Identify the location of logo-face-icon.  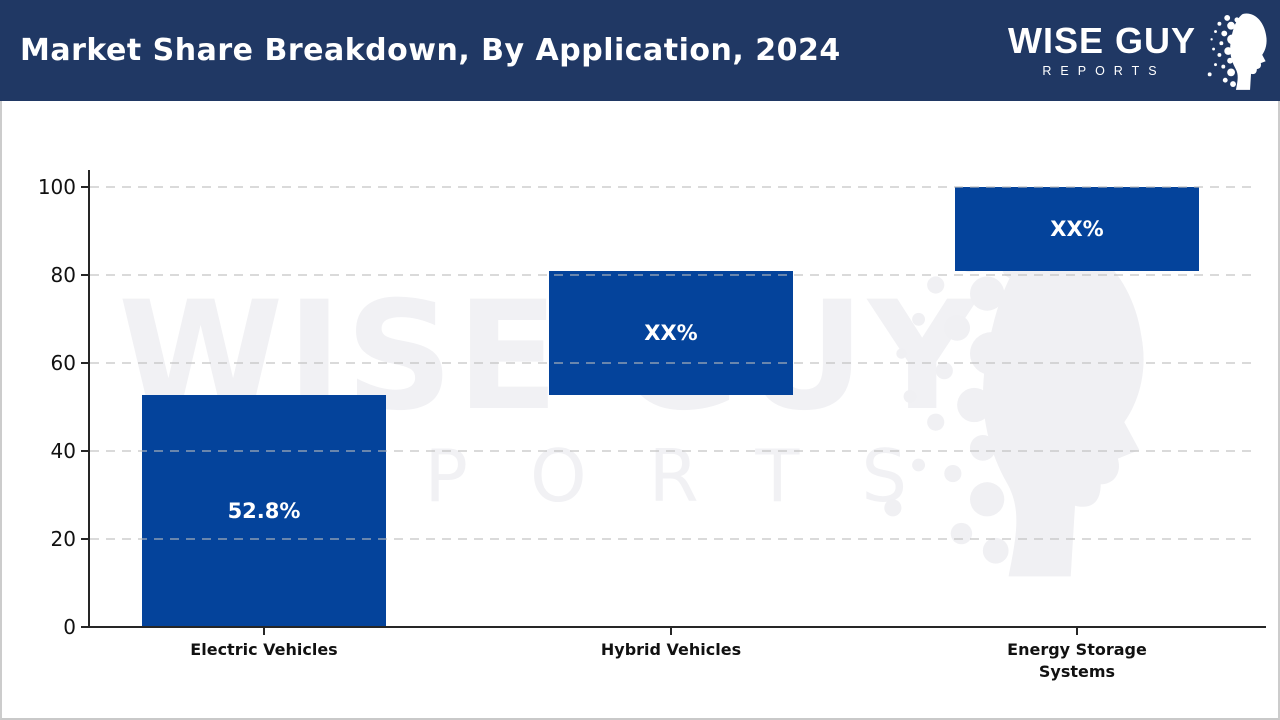
(1237, 51).